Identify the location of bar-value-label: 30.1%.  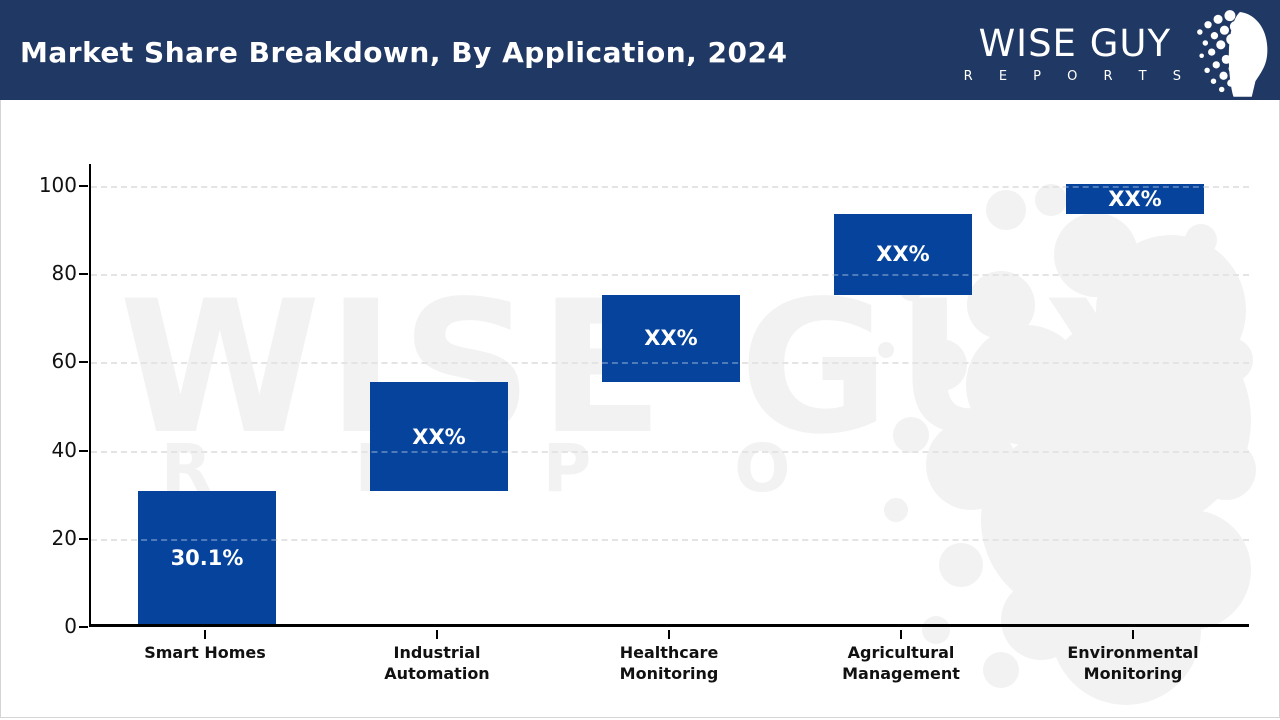
(207, 557).